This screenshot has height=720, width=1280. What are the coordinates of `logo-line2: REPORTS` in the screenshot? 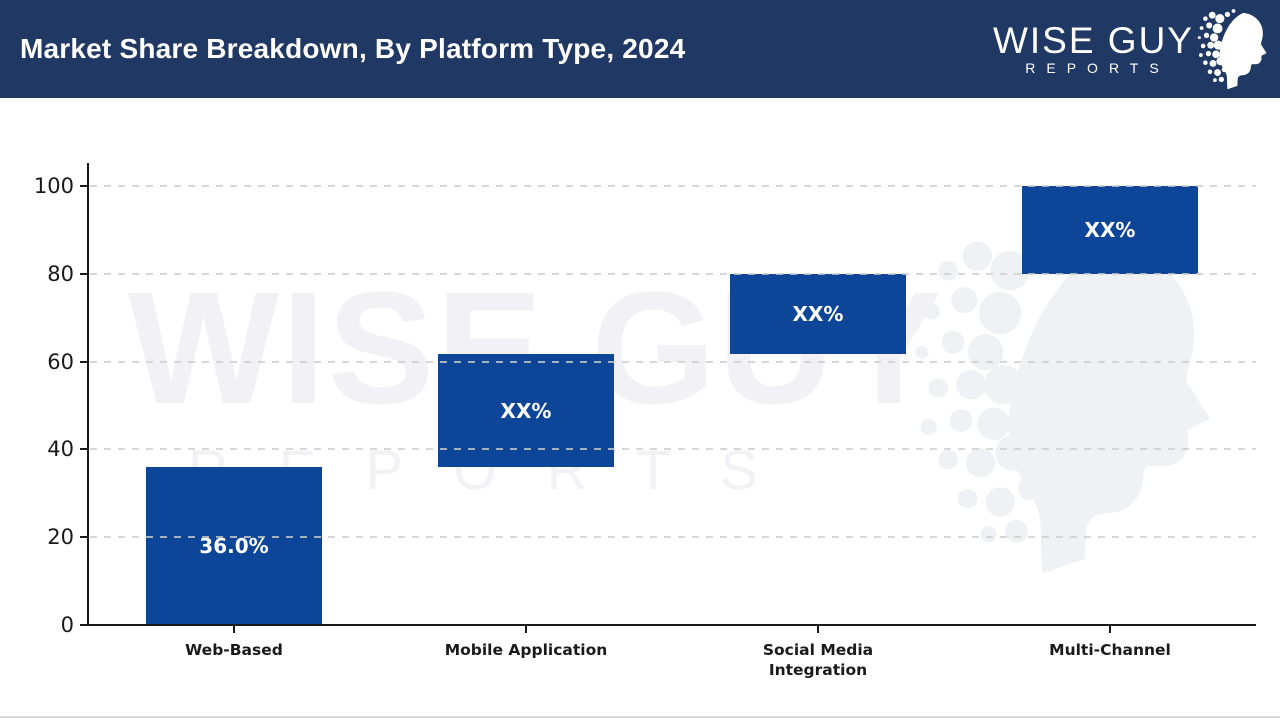 It's located at (1097, 68).